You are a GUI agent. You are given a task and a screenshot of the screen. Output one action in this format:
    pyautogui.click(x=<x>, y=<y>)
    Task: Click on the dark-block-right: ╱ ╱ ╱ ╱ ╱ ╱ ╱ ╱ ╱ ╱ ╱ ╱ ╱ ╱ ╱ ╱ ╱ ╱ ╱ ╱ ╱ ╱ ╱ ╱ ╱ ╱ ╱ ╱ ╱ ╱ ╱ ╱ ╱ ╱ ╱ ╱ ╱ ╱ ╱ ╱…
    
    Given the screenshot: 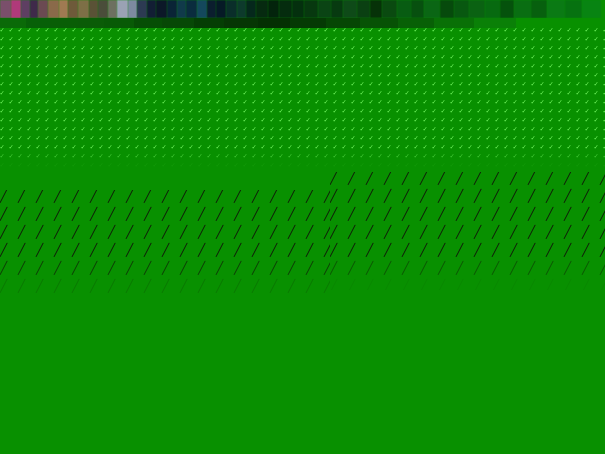 What is the action you would take?
    pyautogui.click(x=467, y=231)
    